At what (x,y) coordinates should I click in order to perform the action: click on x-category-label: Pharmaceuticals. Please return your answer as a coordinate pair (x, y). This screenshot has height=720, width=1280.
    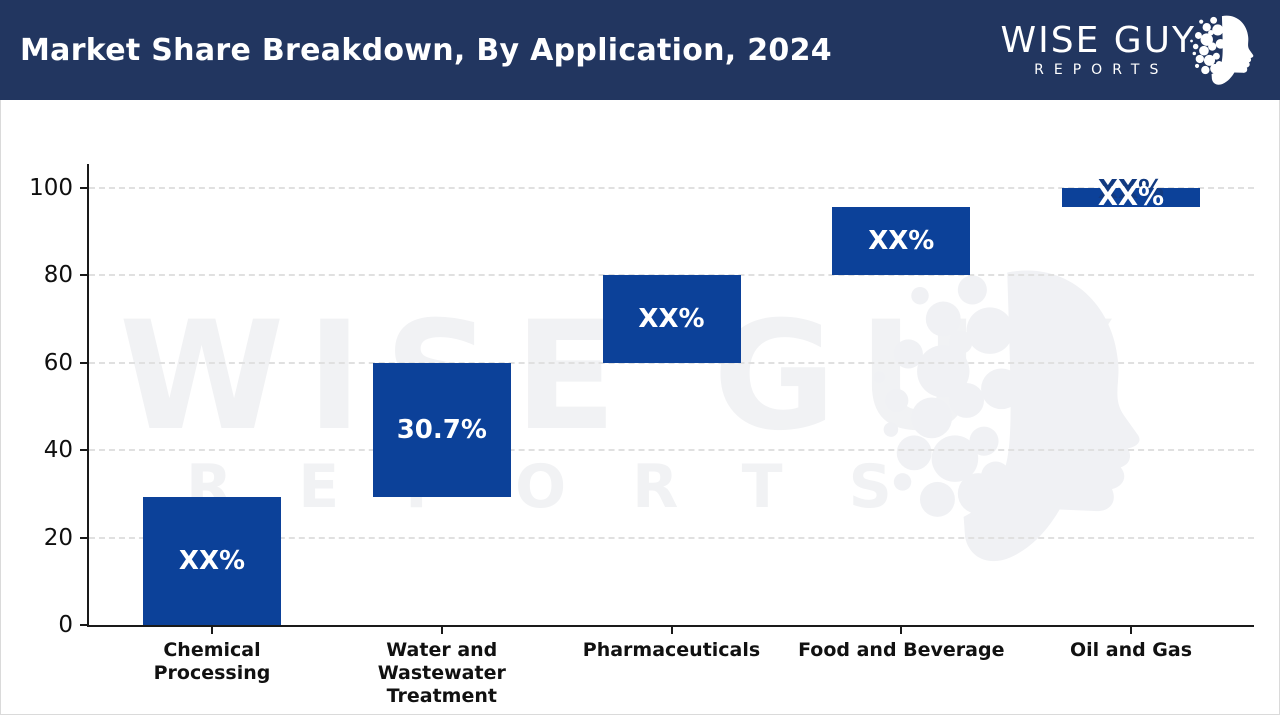
    Looking at the image, I should click on (671, 650).